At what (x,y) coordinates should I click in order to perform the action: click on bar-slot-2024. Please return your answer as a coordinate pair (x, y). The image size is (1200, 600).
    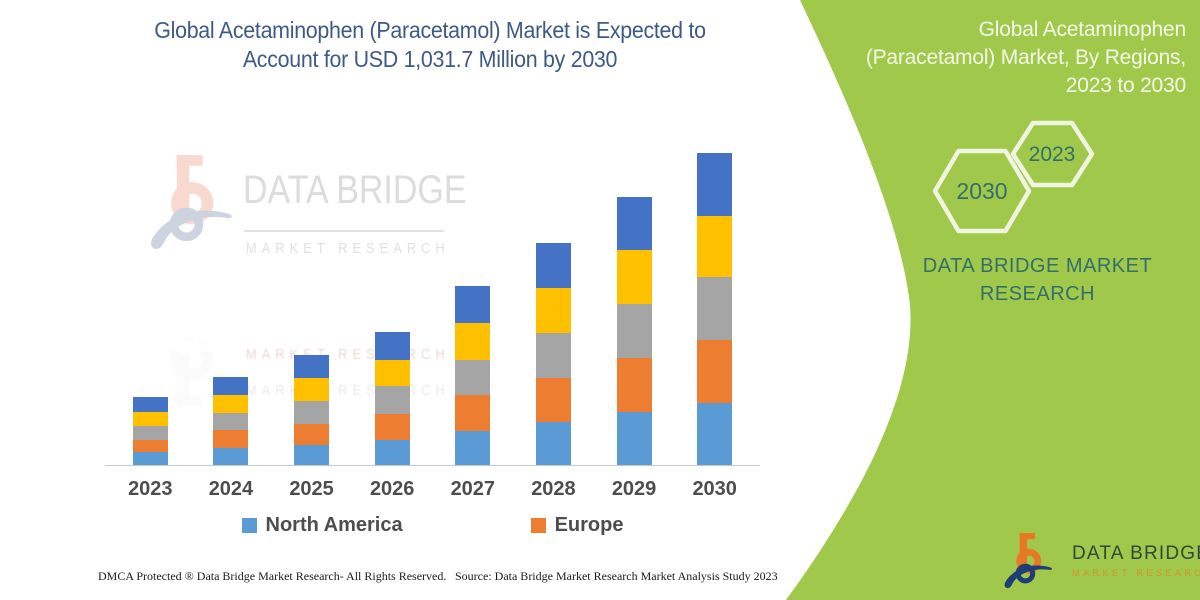
    Looking at the image, I should click on (231, 302).